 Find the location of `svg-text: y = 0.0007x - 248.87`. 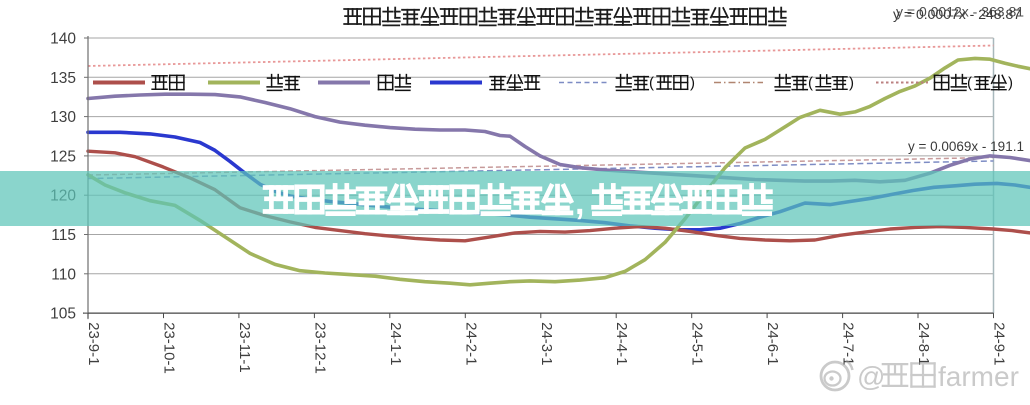

svg-text: y = 0.0007x - 248.87 is located at coordinates (957, 14).